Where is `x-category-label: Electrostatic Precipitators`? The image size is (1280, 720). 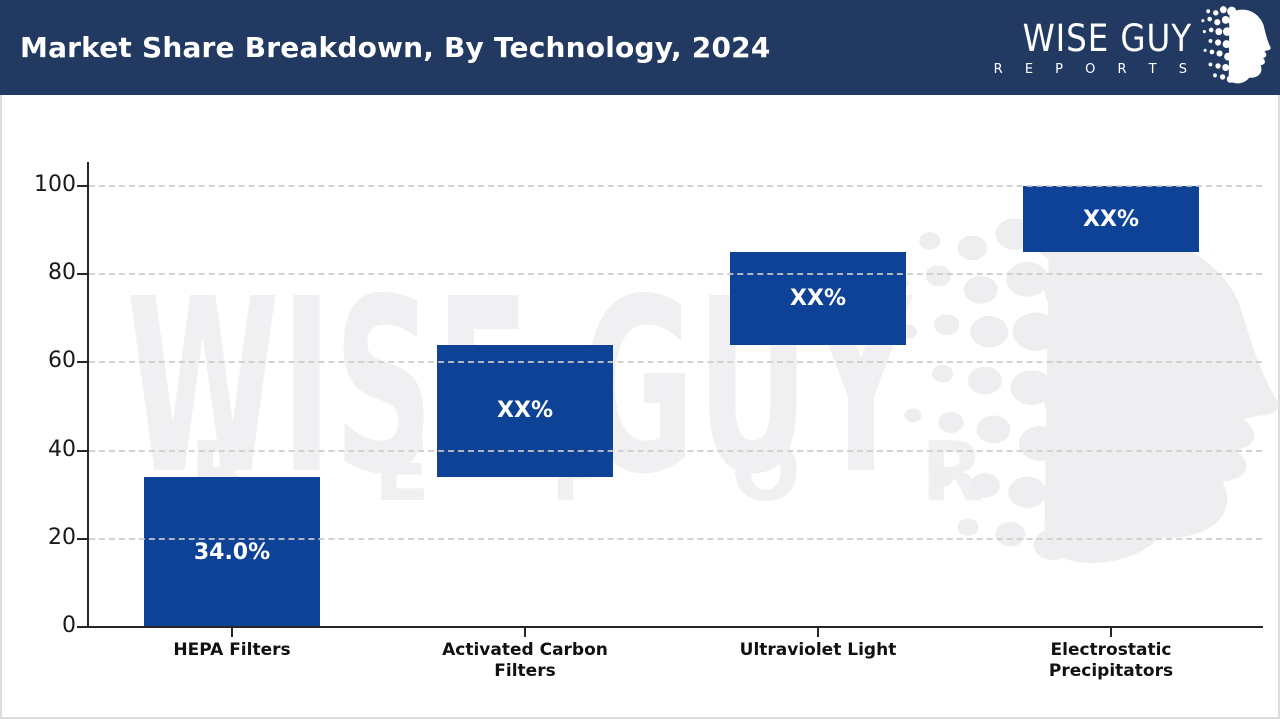
x-category-label: Electrostatic Precipitators is located at coordinates (1111, 661).